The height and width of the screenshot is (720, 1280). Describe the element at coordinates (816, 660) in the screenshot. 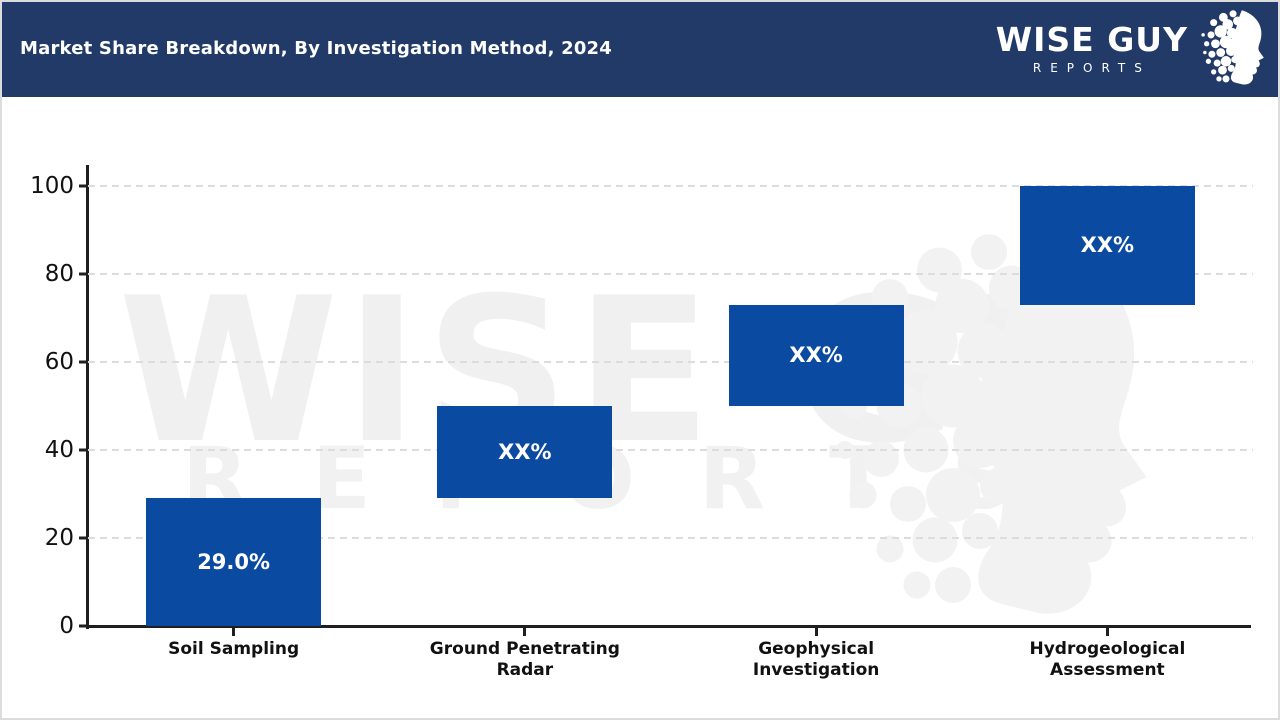

I see `x-category-label: Geophysical Investigation` at that location.